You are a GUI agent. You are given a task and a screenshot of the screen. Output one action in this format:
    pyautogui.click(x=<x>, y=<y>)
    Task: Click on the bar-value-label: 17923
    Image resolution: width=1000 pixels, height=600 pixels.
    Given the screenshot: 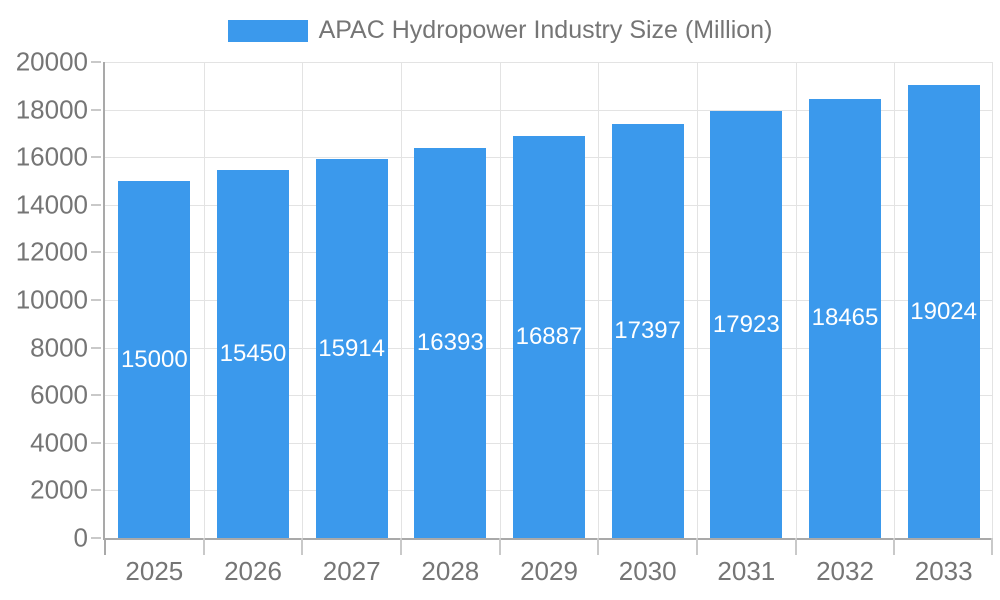 What is the action you would take?
    pyautogui.click(x=746, y=324)
    